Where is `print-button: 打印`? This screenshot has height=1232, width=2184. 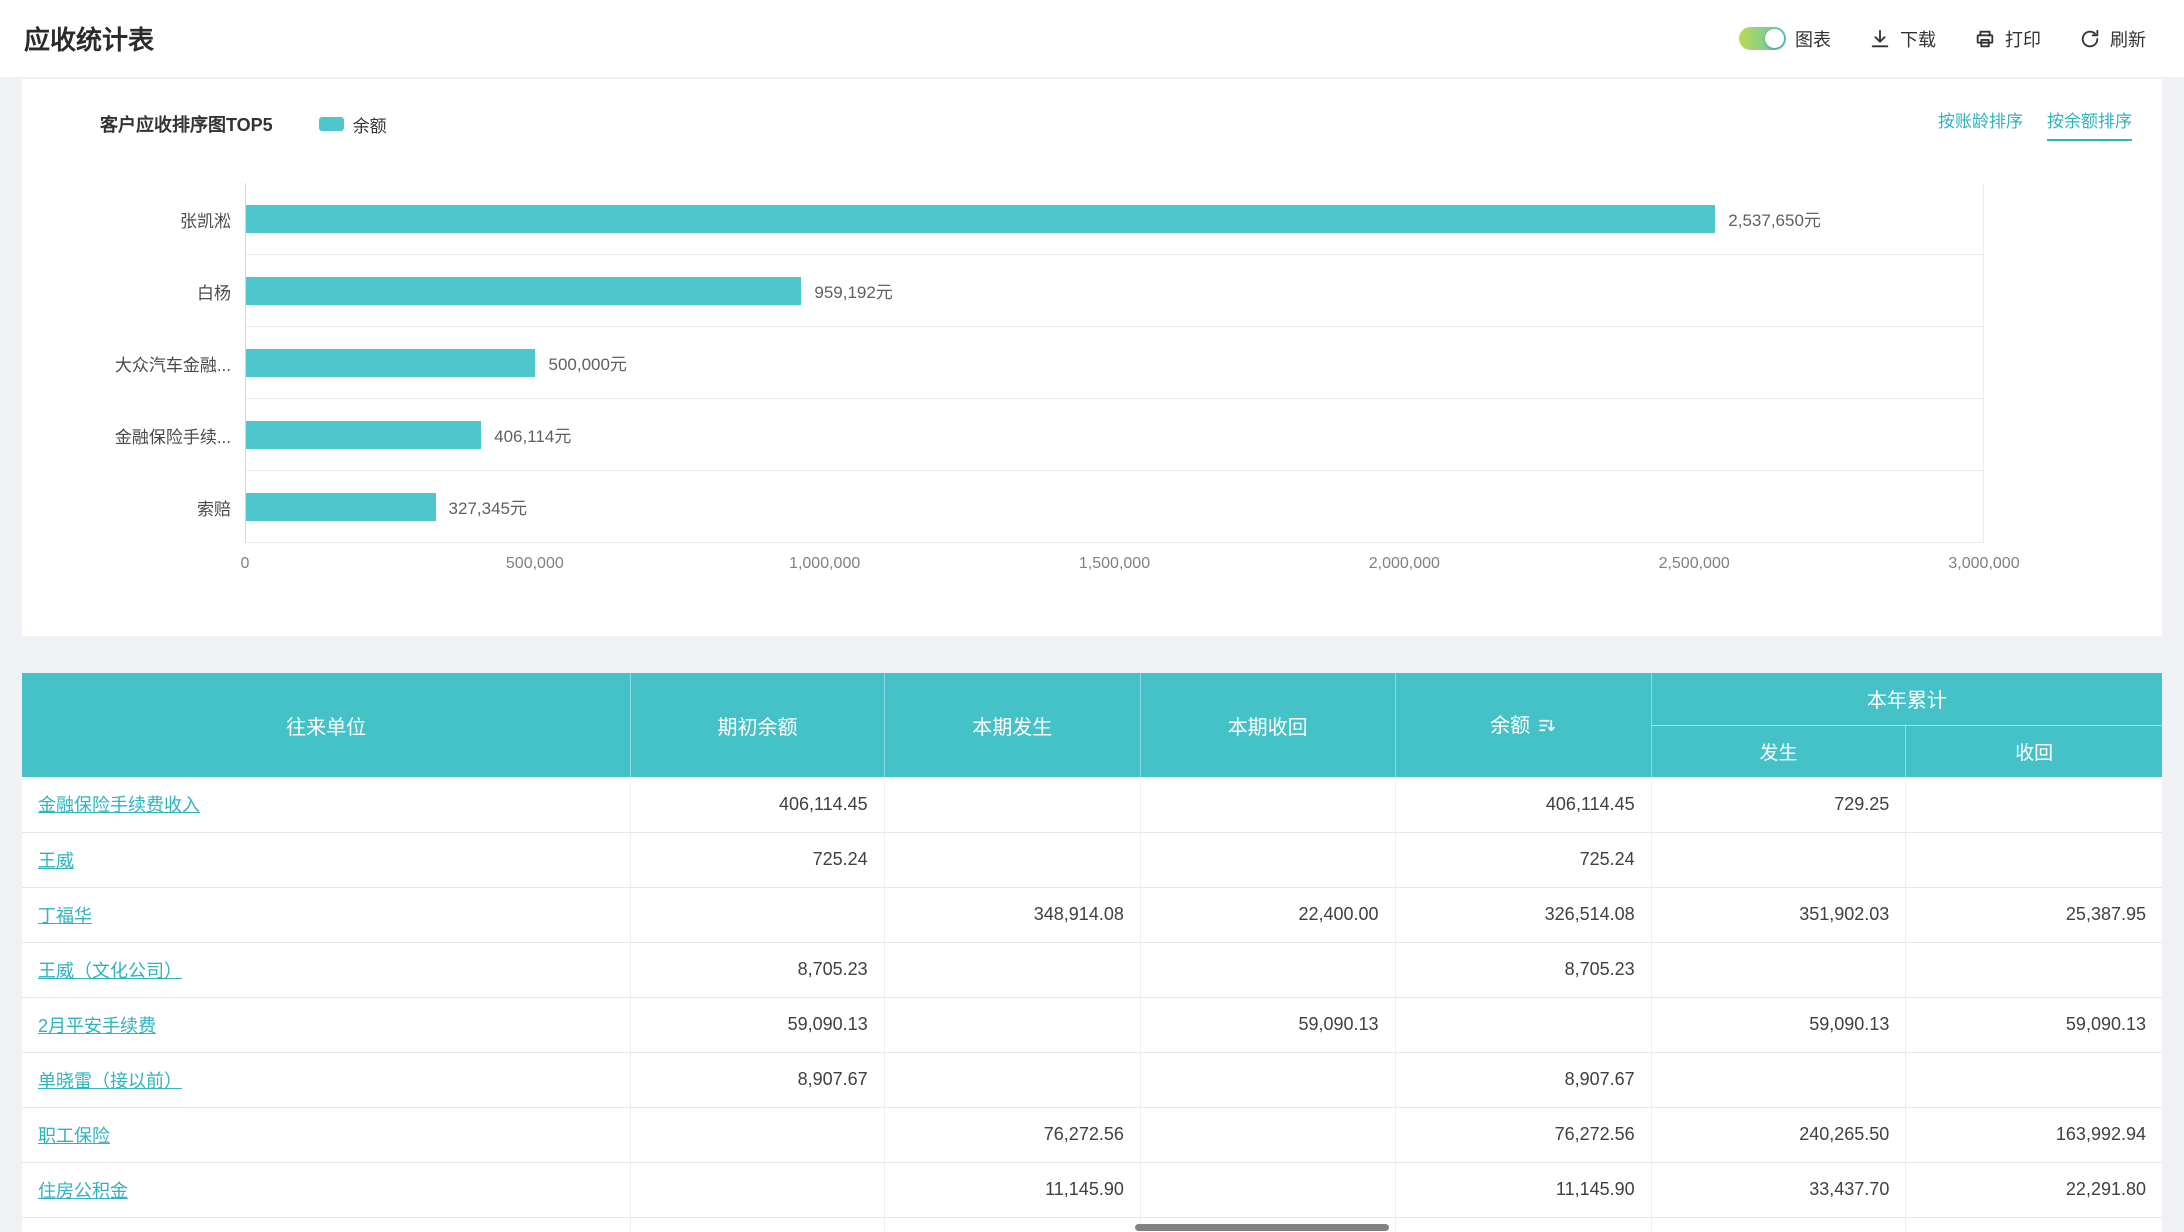
print-button: 打印 is located at coordinates (2007, 39).